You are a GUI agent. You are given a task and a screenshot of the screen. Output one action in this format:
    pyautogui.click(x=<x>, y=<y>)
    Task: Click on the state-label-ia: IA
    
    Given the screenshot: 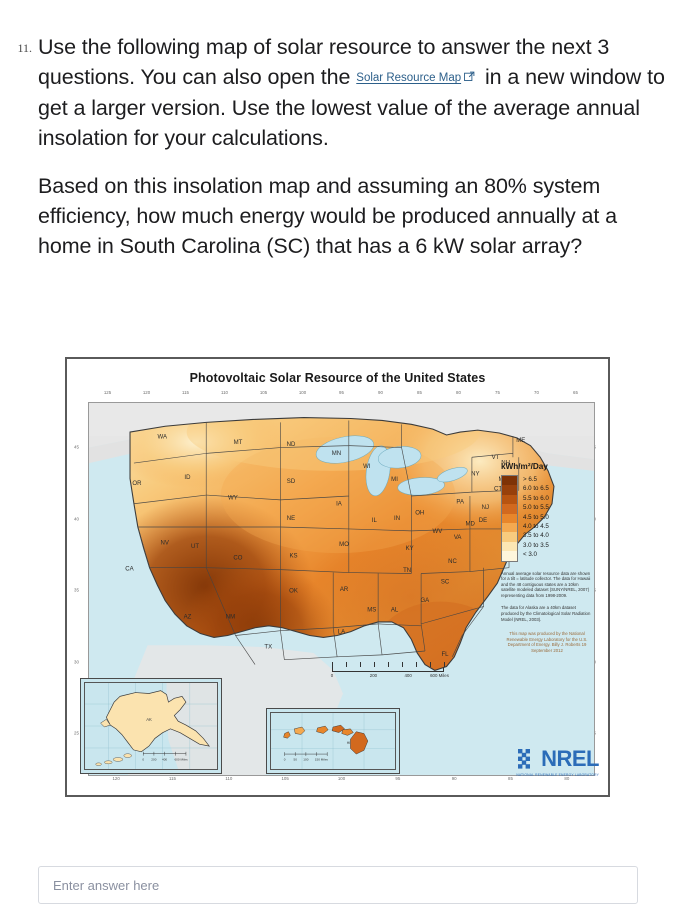 What is the action you would take?
    pyautogui.click(x=339, y=504)
    